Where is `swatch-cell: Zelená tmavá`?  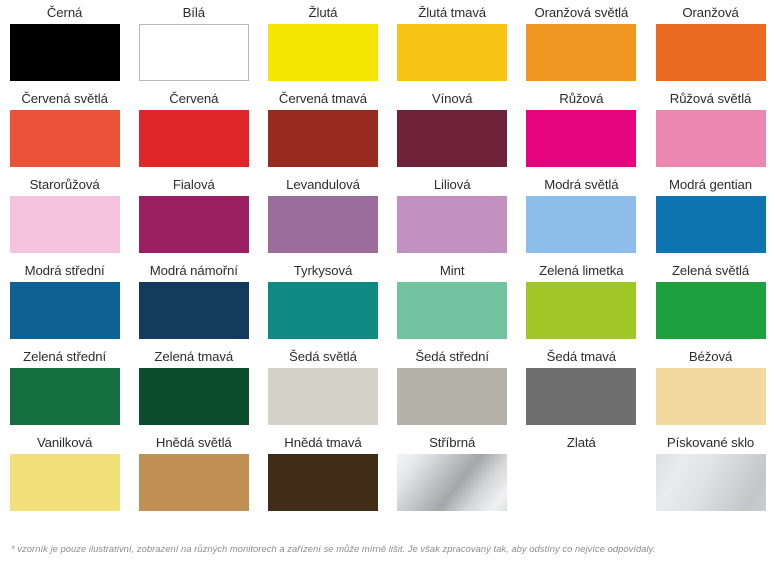
swatch-cell: Zelená tmavá is located at coordinates (193, 391).